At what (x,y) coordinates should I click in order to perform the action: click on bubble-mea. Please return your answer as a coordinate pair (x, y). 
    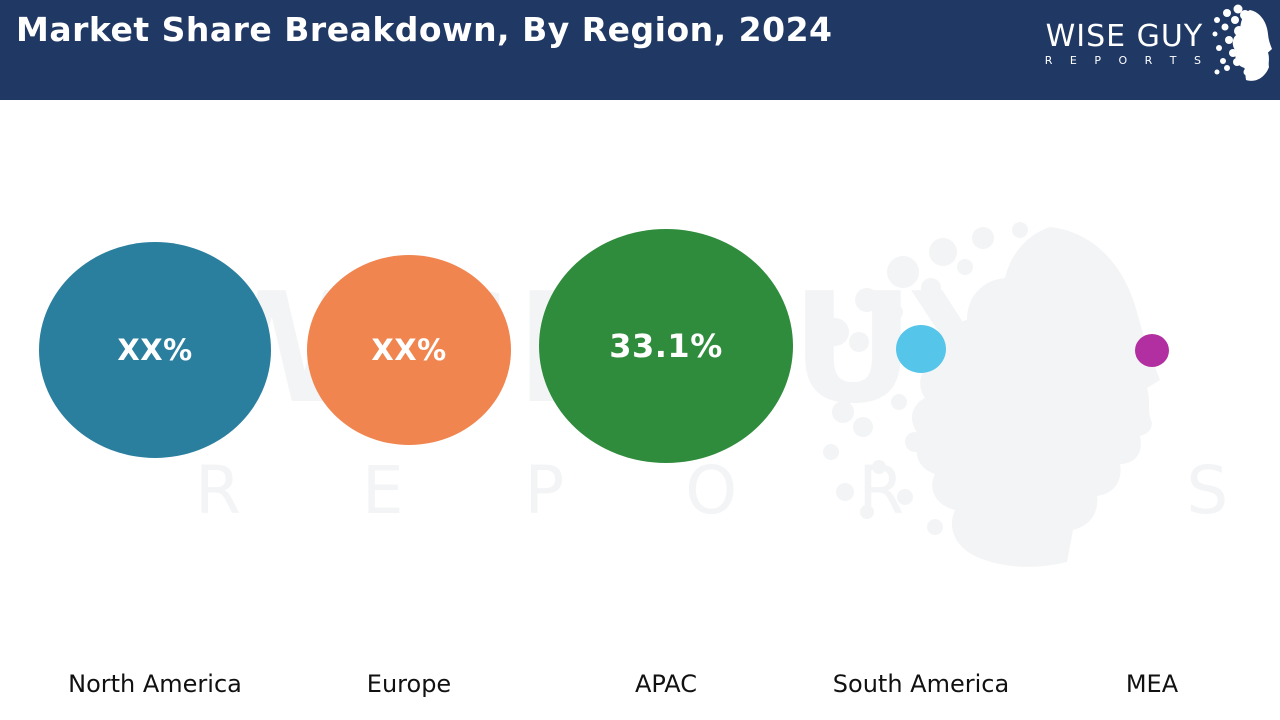
    Looking at the image, I should click on (1152, 350).